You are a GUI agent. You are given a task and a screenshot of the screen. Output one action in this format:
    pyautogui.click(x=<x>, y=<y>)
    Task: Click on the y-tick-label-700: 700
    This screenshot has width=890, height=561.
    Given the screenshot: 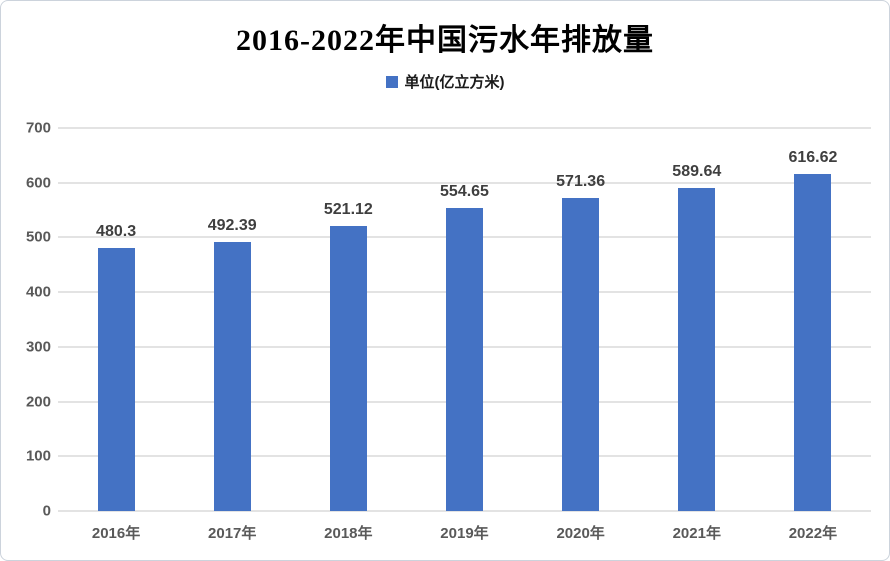 What is the action you would take?
    pyautogui.click(x=38, y=128)
    